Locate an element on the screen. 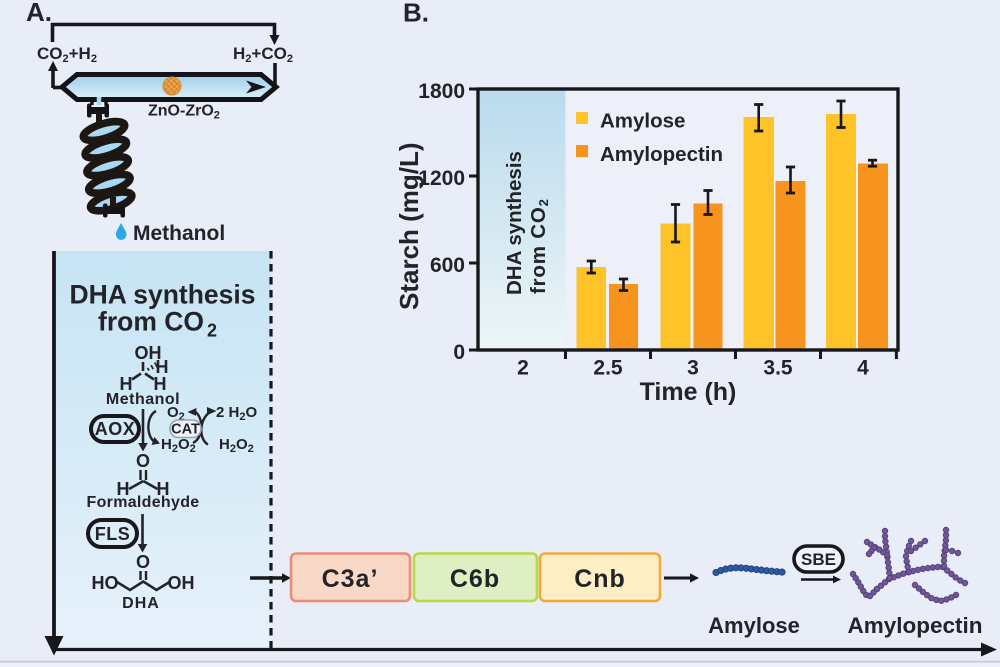 Image resolution: width=1000 pixels, height=667 pixels. svg-text: 4 is located at coordinates (863, 368).